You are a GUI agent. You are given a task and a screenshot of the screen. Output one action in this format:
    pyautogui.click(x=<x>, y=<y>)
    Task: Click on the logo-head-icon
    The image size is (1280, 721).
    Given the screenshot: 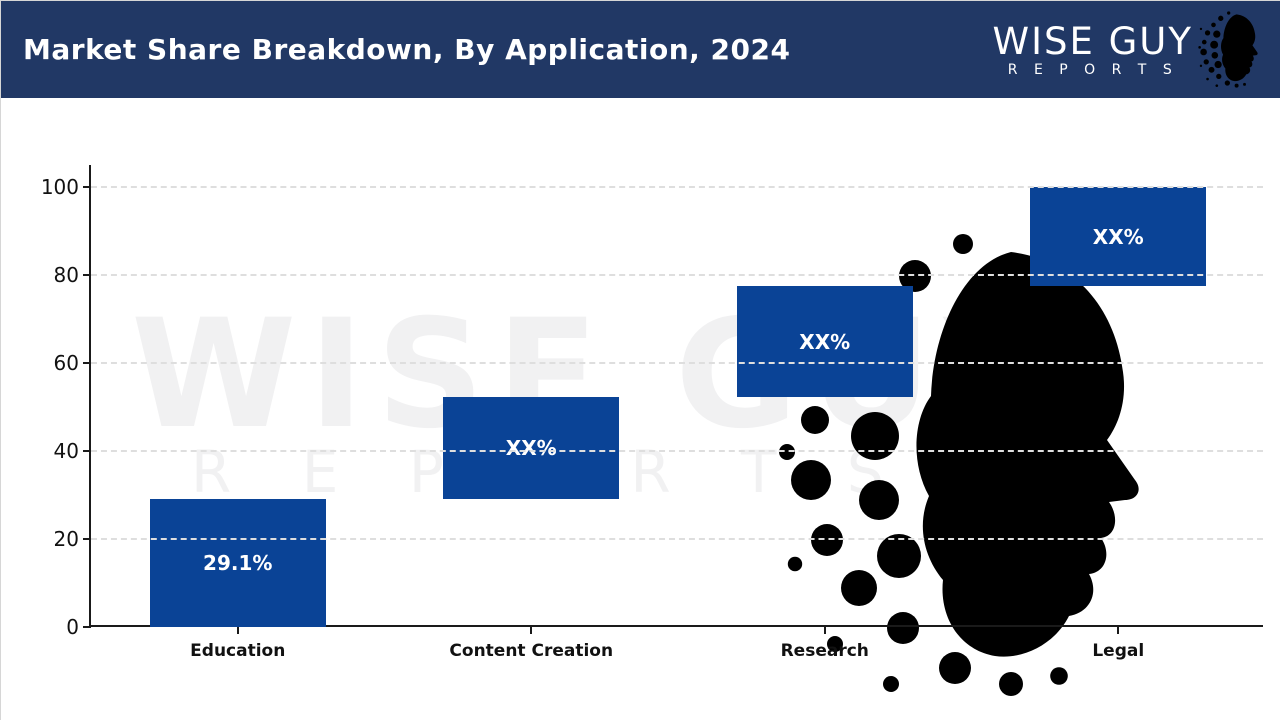 What is the action you would take?
    pyautogui.click(x=1228, y=49)
    